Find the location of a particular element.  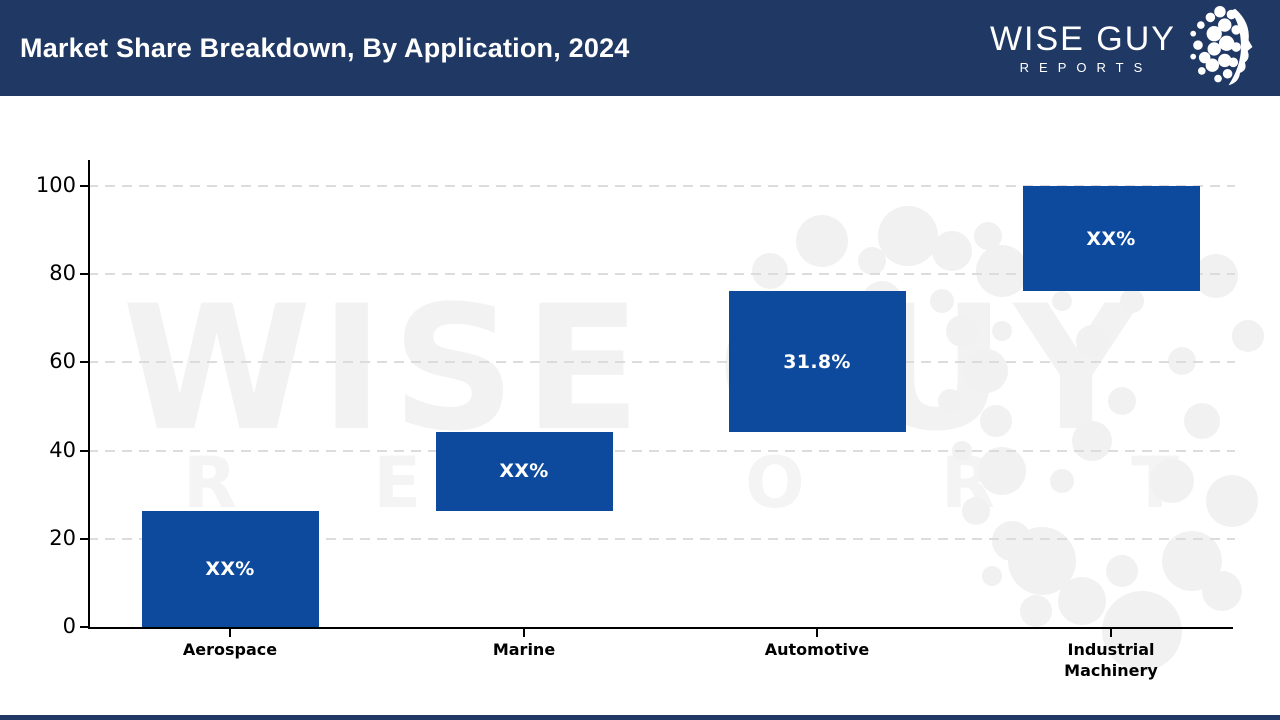

bar-value-label: 31.8% is located at coordinates (817, 361).